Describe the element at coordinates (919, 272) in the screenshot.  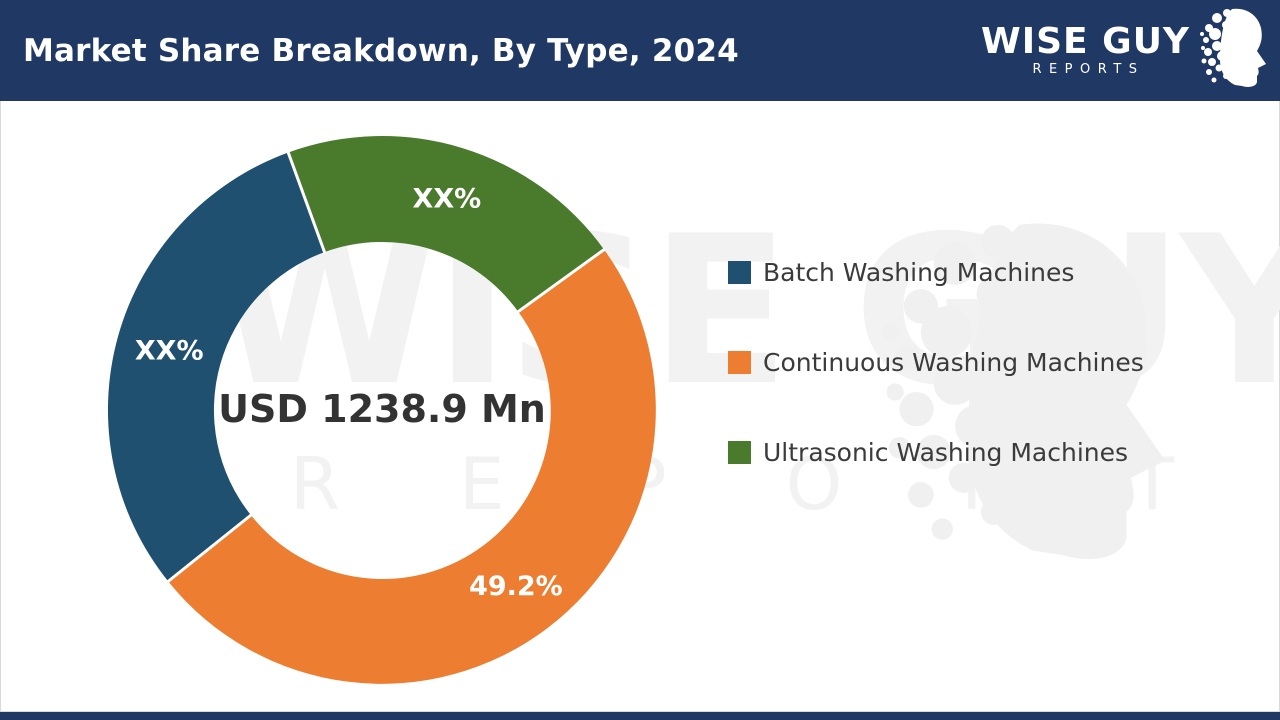
I see `legend-label: Batch Washing Machines` at that location.